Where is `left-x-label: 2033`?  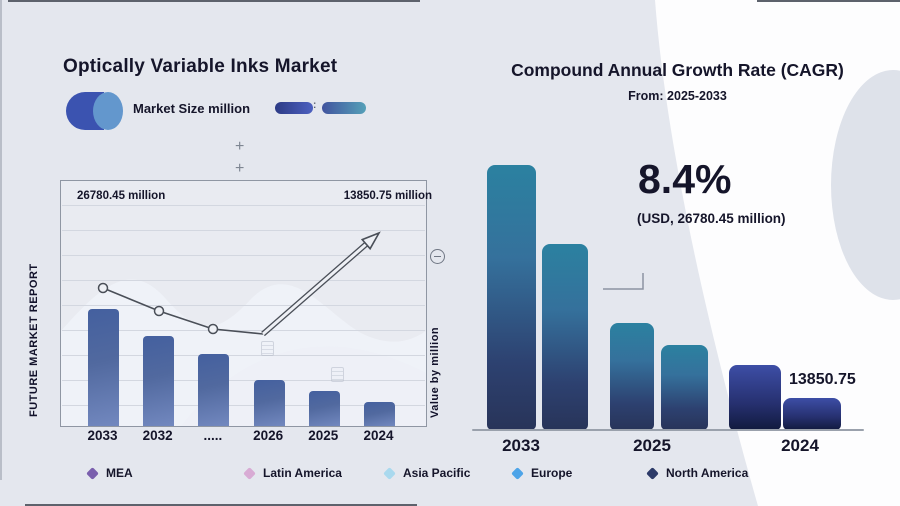 left-x-label: 2033 is located at coordinates (102, 435).